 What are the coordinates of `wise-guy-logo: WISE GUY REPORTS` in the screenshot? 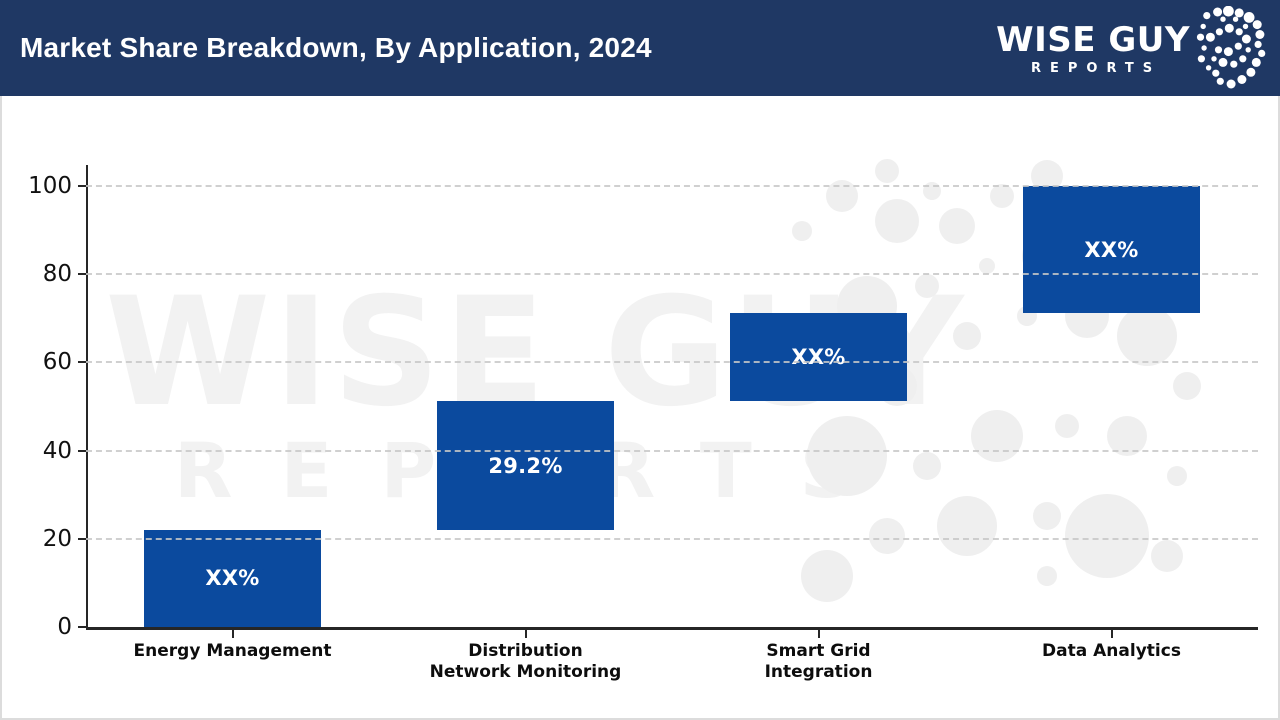 It's located at (1132, 48).